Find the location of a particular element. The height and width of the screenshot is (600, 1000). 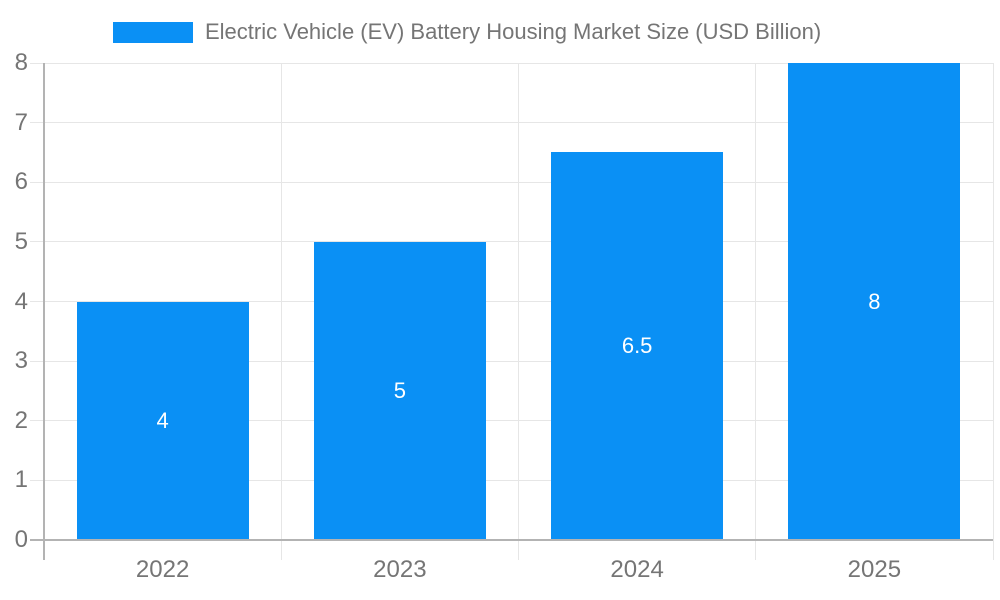

bar-2022 is located at coordinates (162, 420).